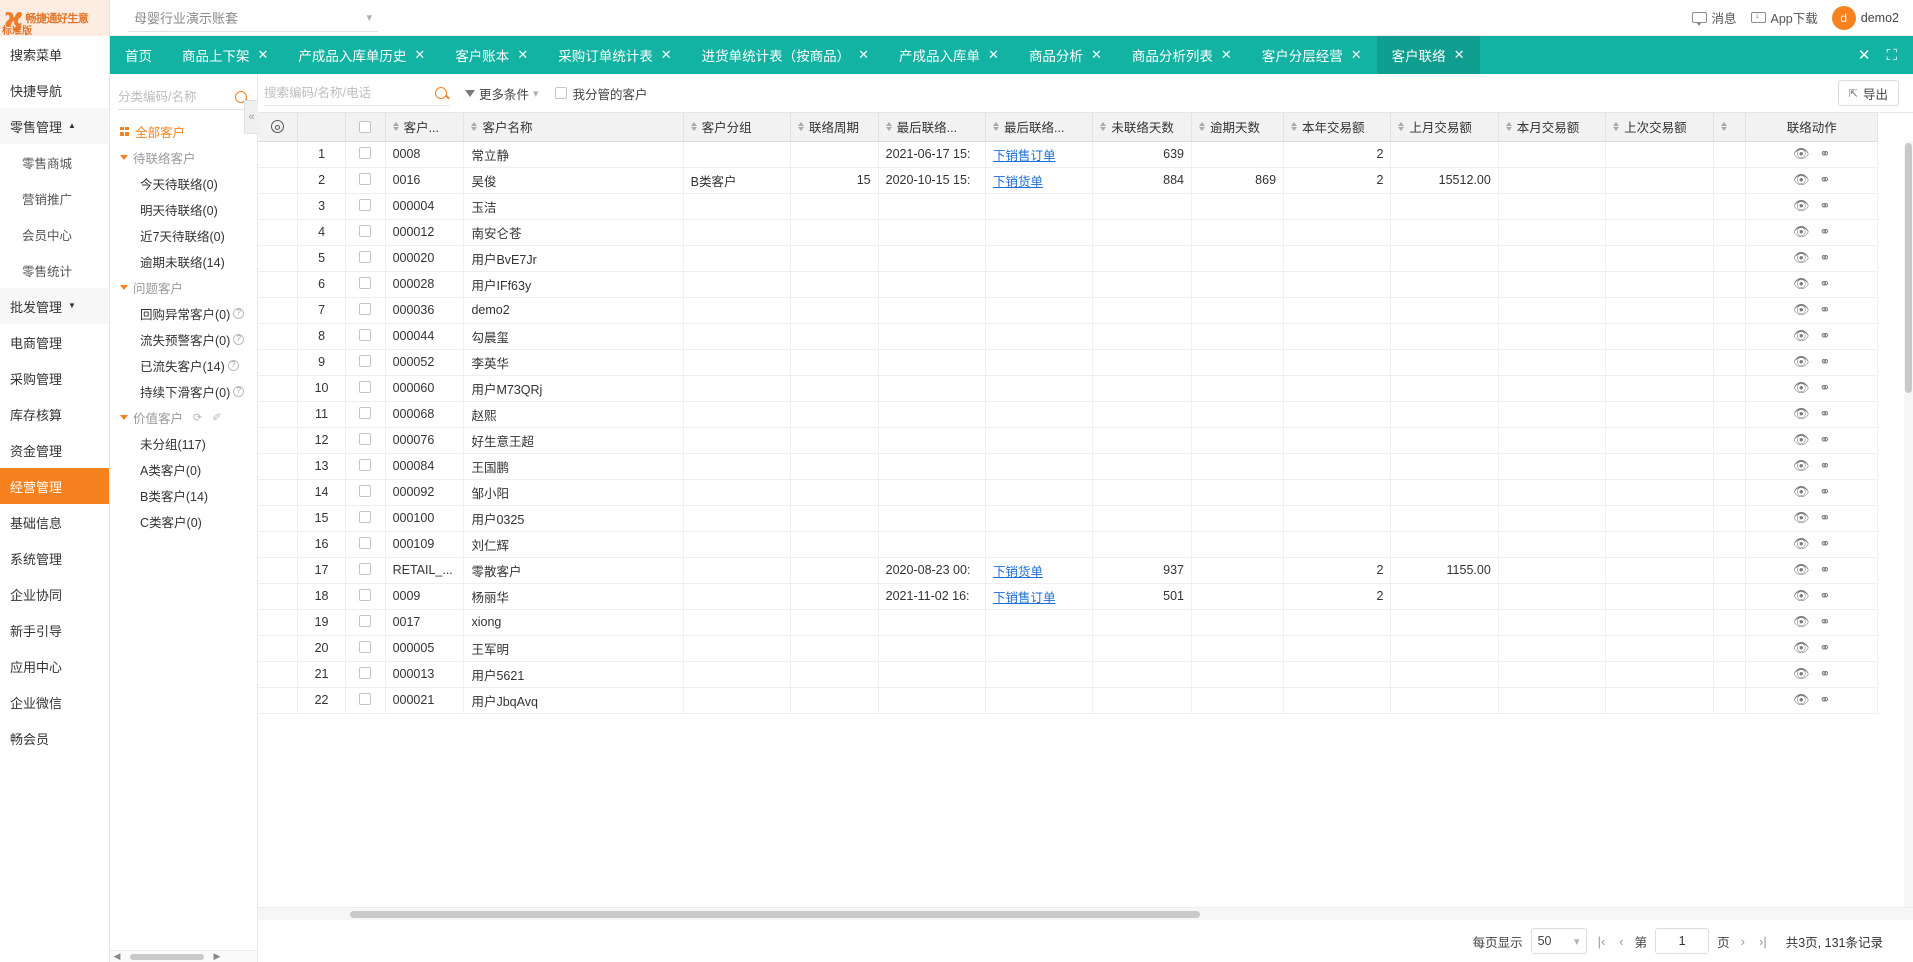 This screenshot has height=962, width=1913. Describe the element at coordinates (167, 956) in the screenshot. I see `tree-scroll-thumb` at that location.